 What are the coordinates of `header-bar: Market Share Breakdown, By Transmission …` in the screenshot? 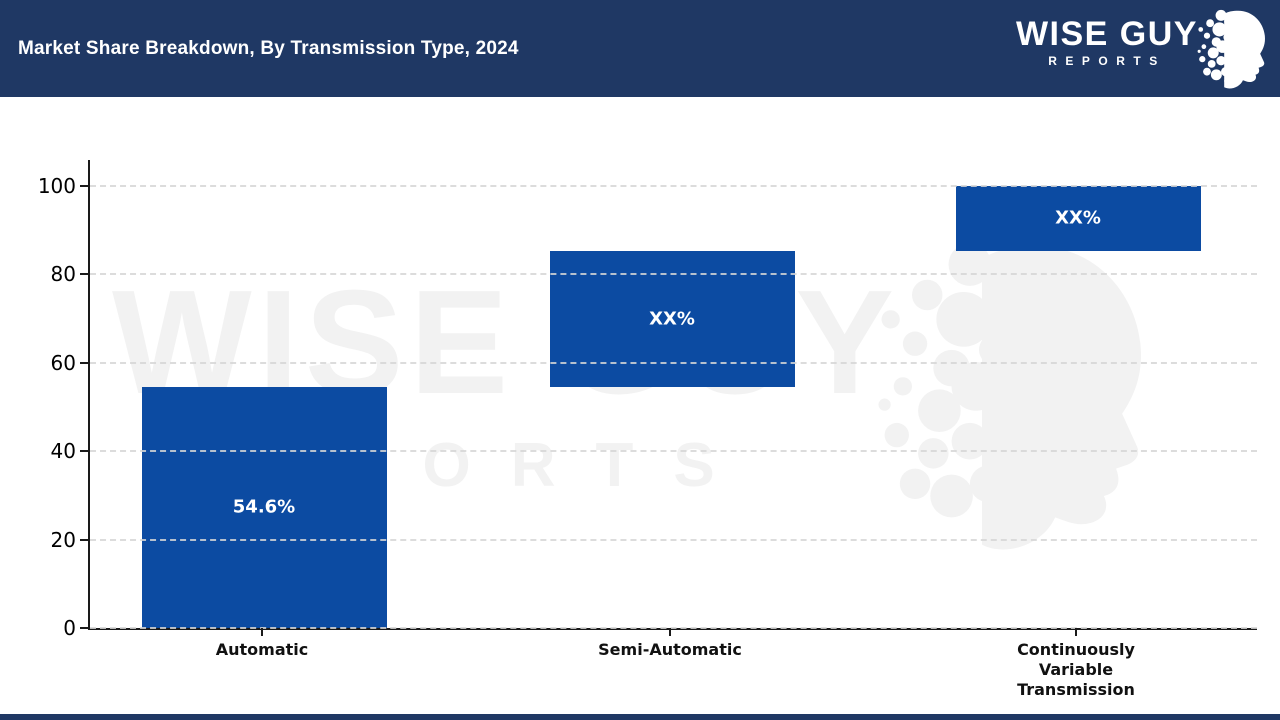 It's located at (640, 48).